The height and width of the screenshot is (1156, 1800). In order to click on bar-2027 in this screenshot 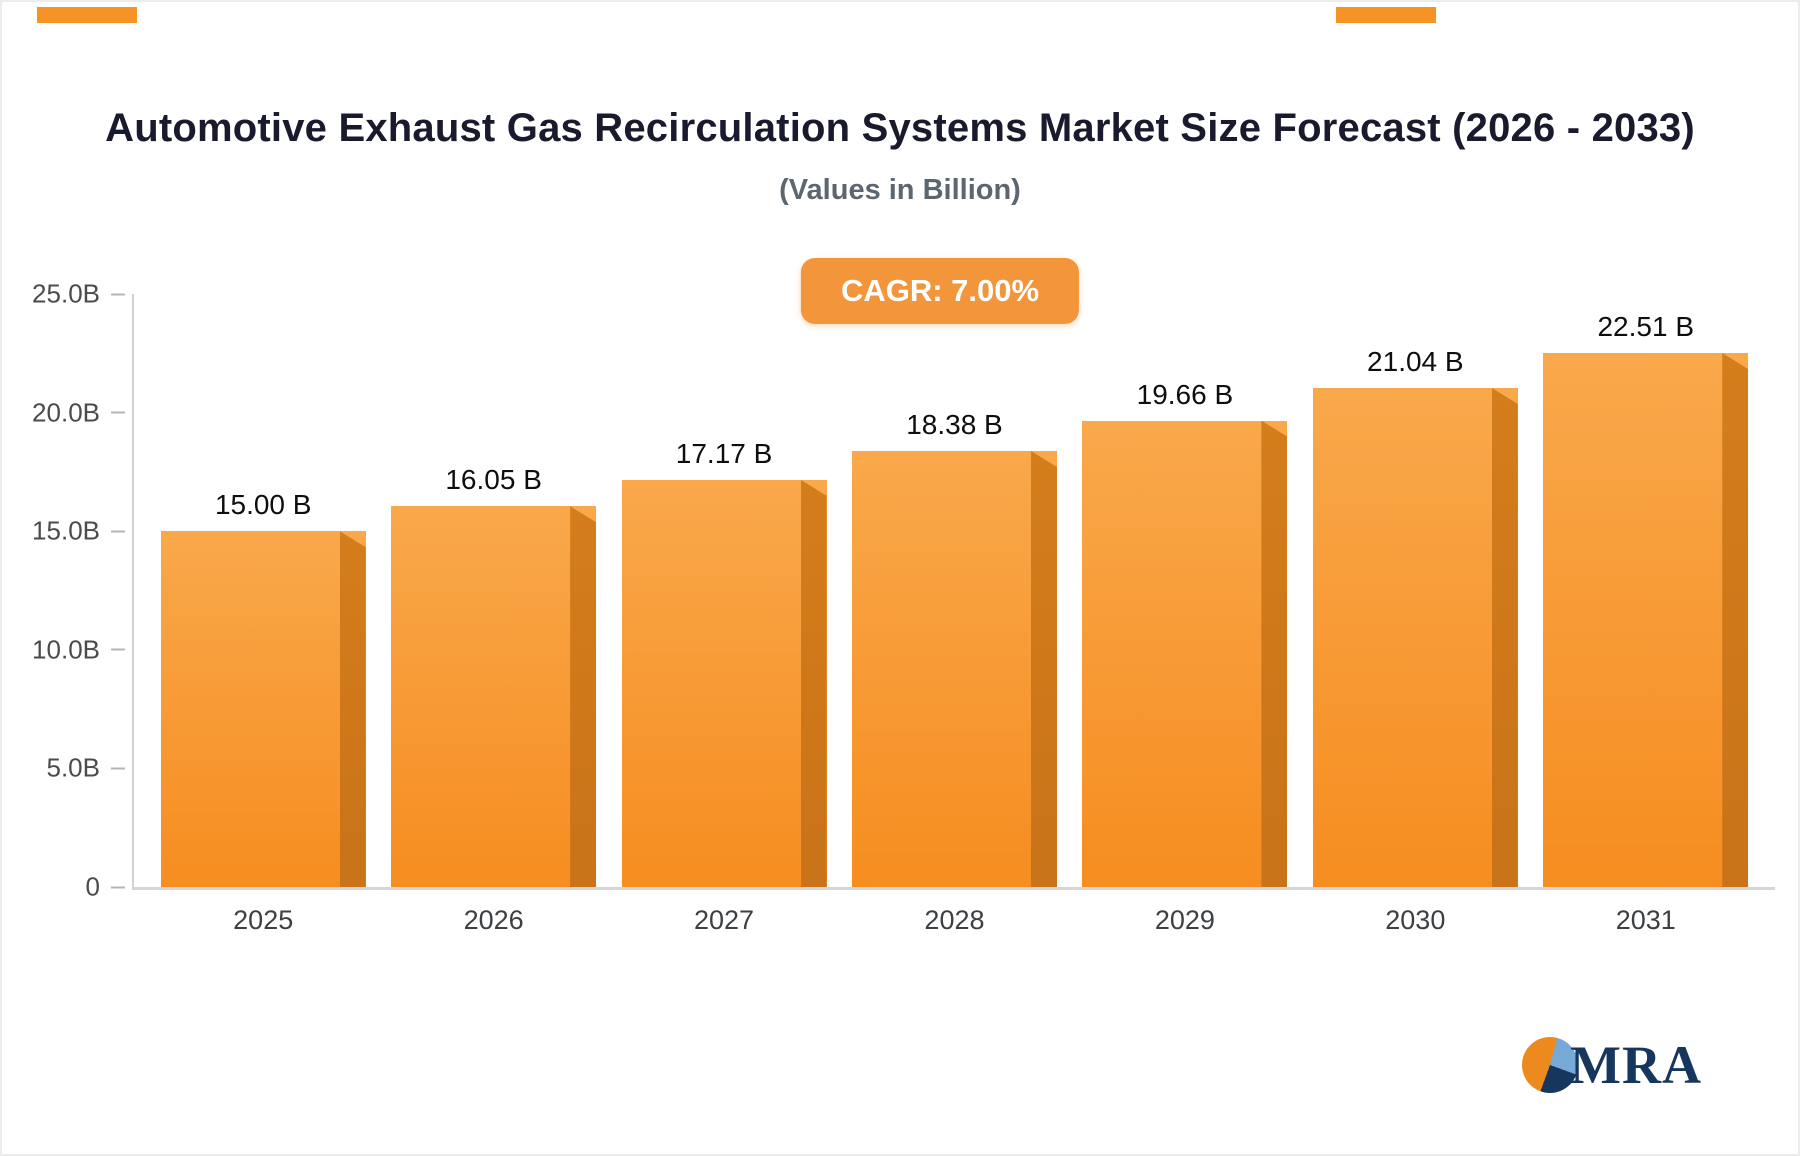, I will do `click(724, 683)`.